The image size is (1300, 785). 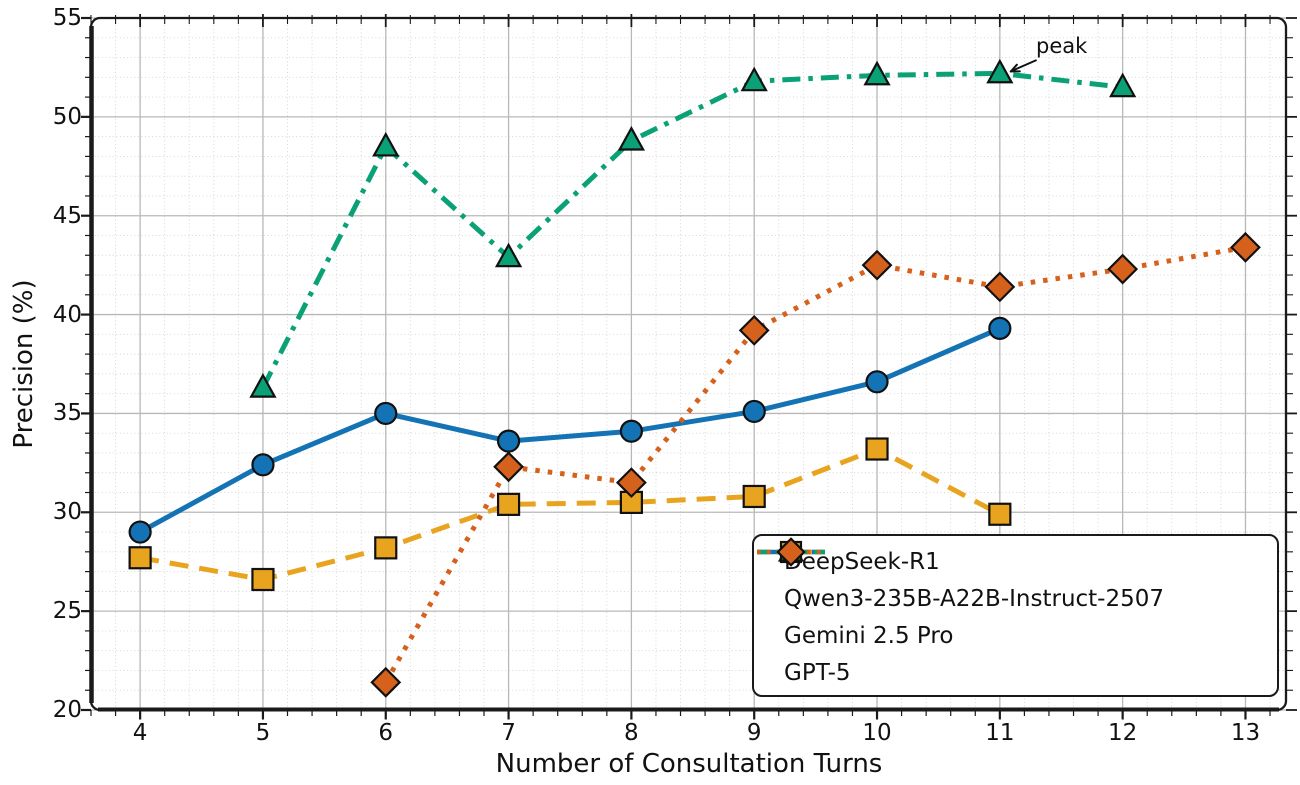 I want to click on y-tick-label-25: 25, so click(x=67, y=611).